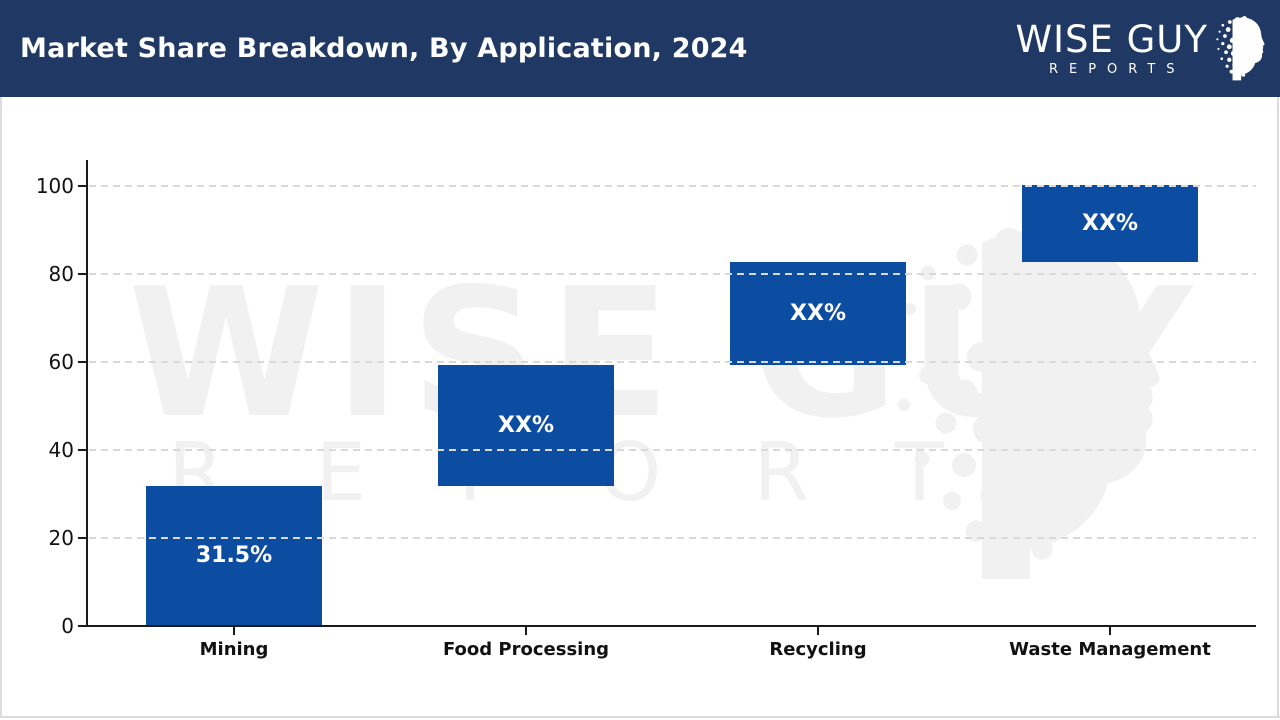  I want to click on bar-waste-management: XX%, so click(1110, 223).